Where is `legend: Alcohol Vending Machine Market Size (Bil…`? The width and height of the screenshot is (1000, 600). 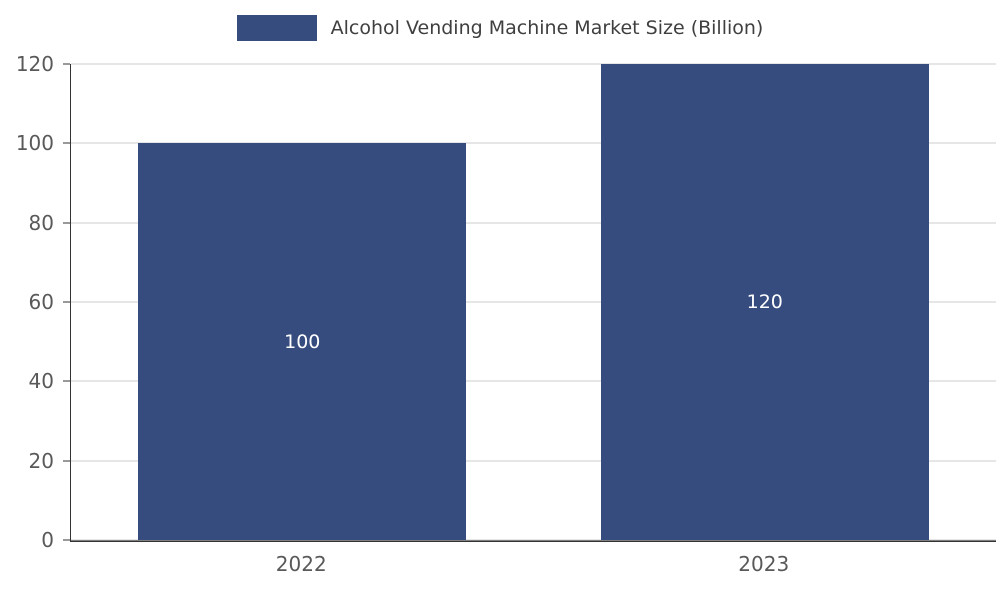 legend: Alcohol Vending Machine Market Size (Bil… is located at coordinates (500, 28).